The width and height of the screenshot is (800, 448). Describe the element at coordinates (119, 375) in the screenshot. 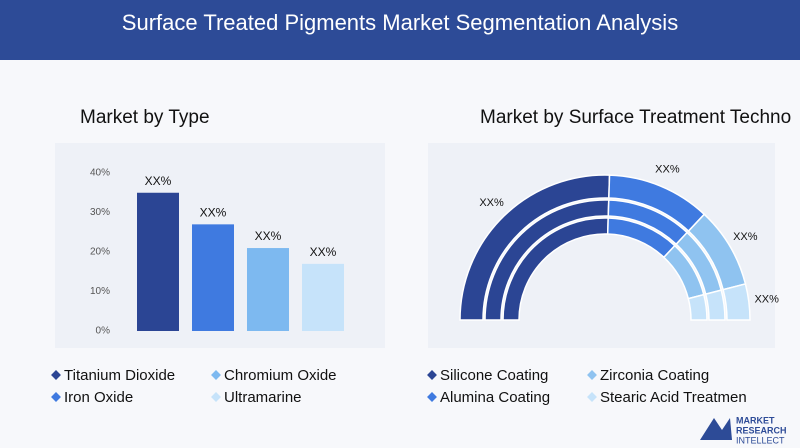

I see `legend-label: Titanium Dioxide` at that location.